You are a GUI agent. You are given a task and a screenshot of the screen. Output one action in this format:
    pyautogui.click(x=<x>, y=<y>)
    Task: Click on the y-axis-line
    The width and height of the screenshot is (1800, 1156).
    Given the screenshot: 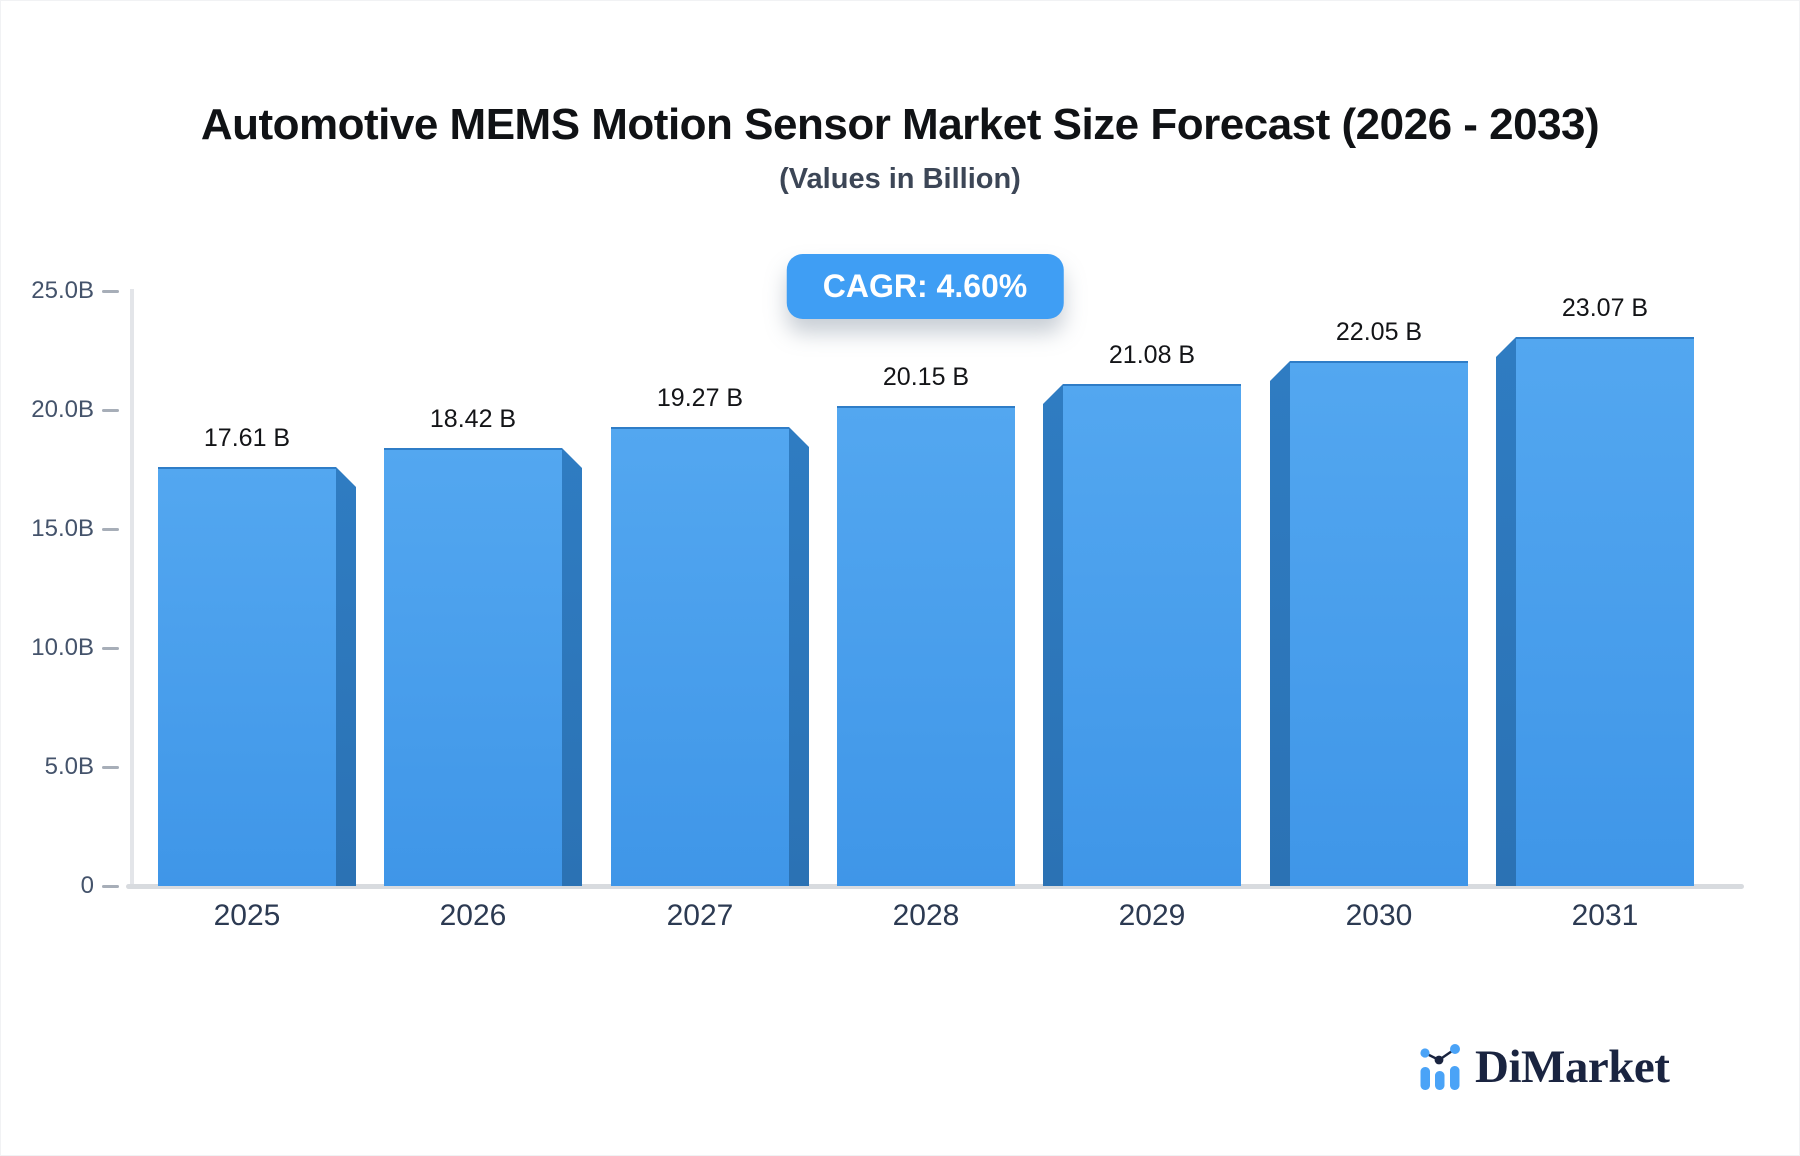 What is the action you would take?
    pyautogui.click(x=132, y=587)
    